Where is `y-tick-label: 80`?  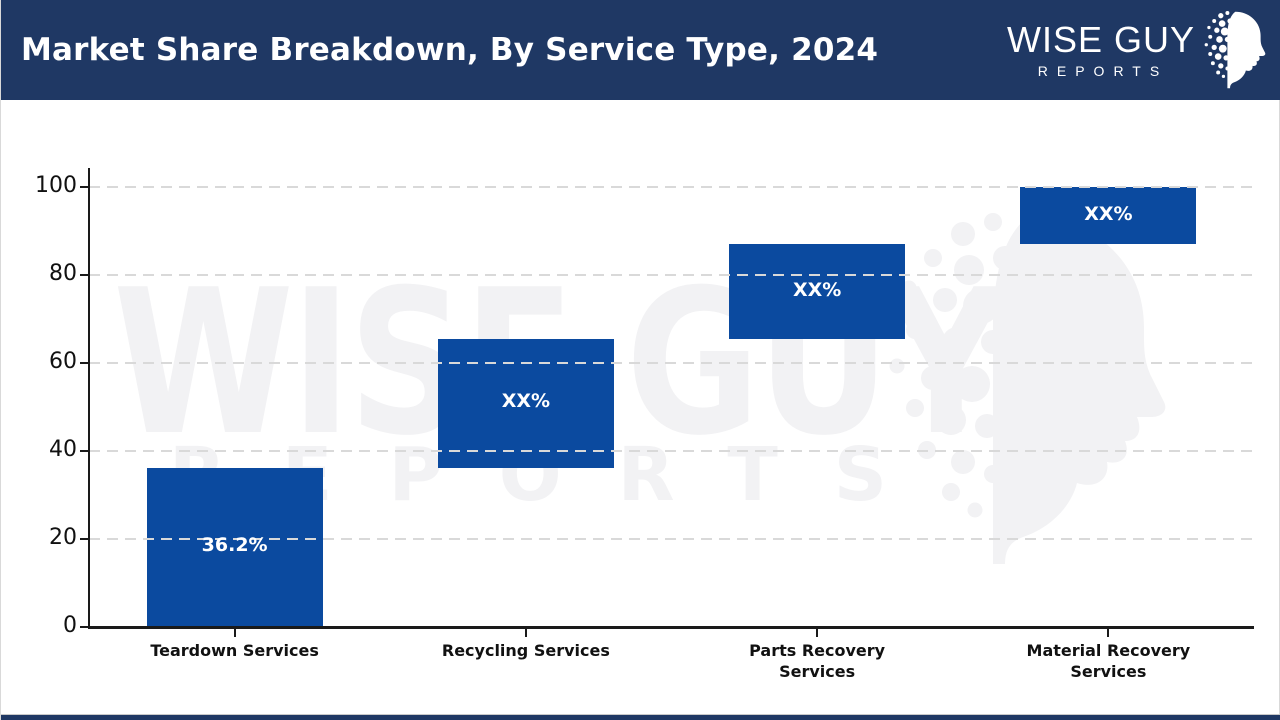 y-tick-label: 80 is located at coordinates (63, 273).